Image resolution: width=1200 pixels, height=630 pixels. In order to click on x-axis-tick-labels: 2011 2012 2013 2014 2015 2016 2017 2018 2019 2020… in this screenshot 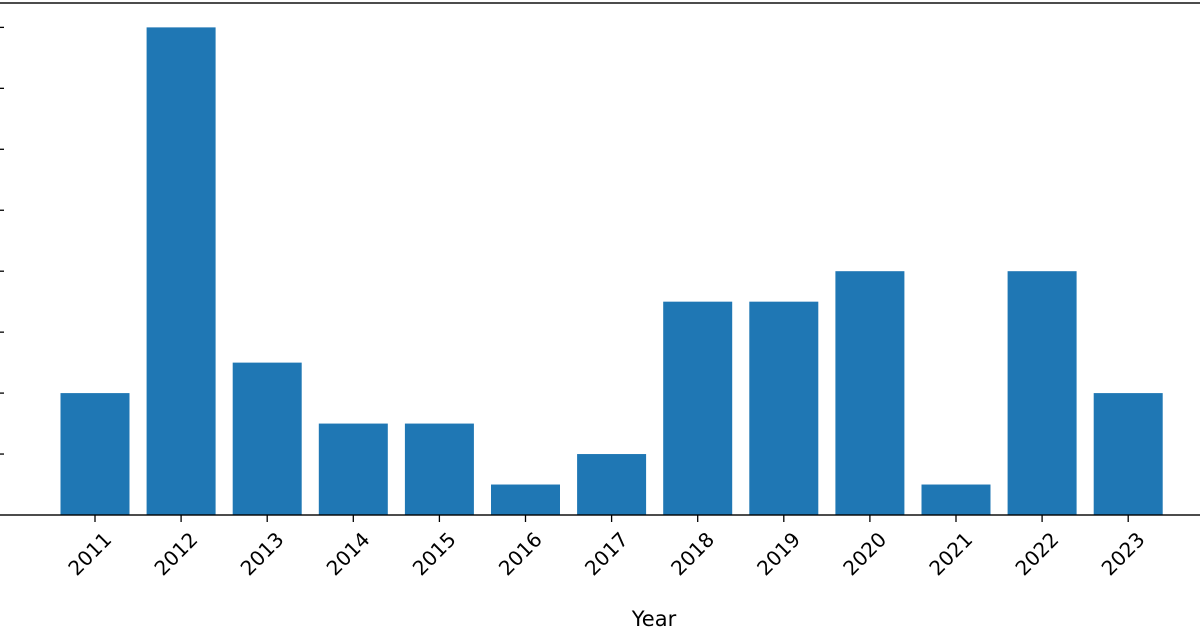, I will do `click(606, 553)`.